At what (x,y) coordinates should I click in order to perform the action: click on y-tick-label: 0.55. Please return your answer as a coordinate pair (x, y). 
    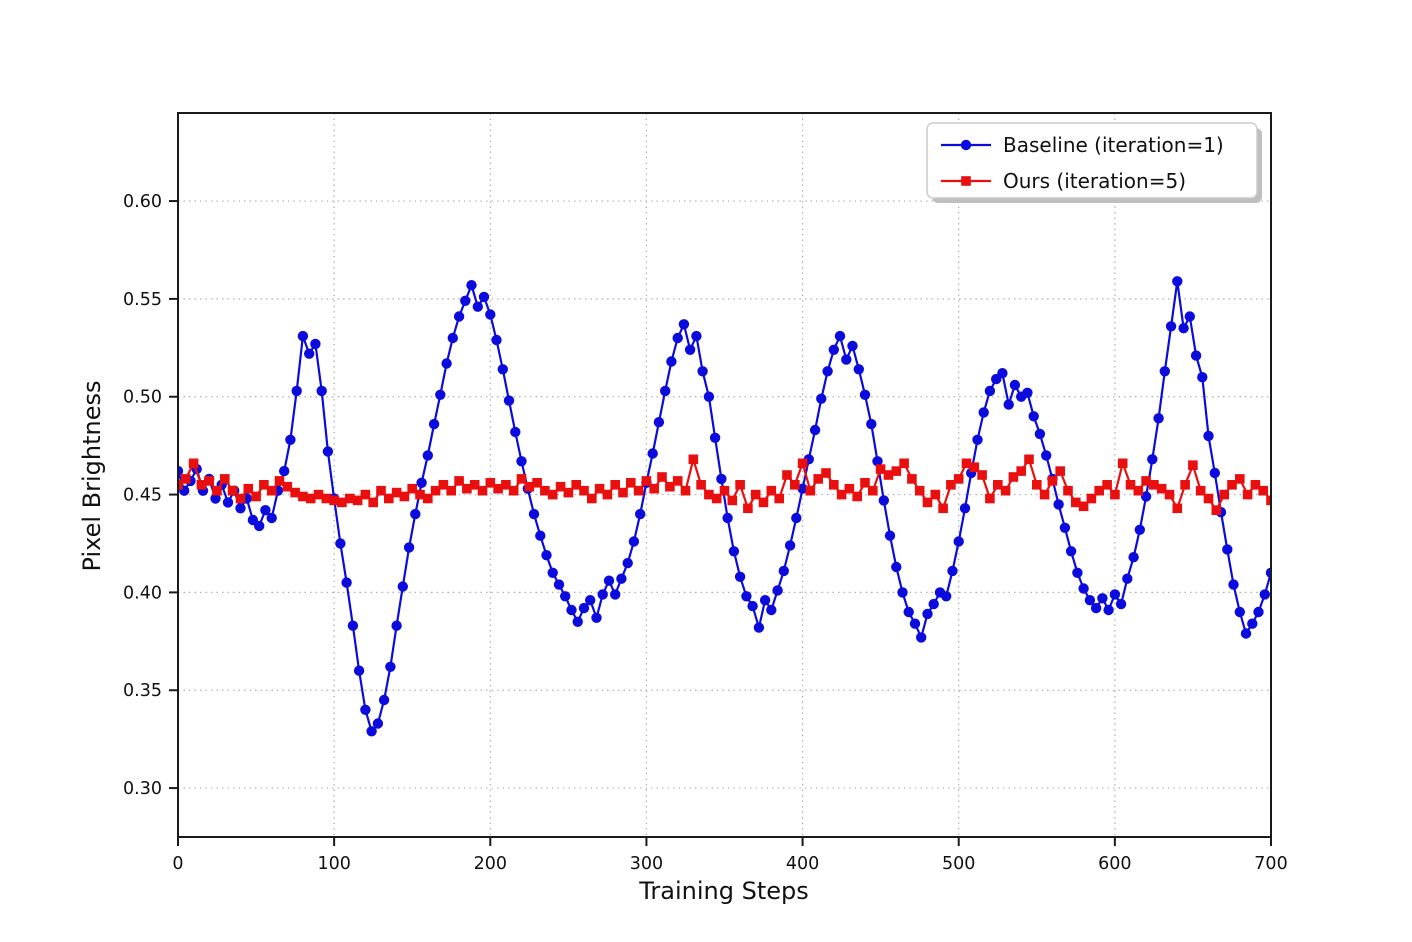
    Looking at the image, I should click on (142, 300).